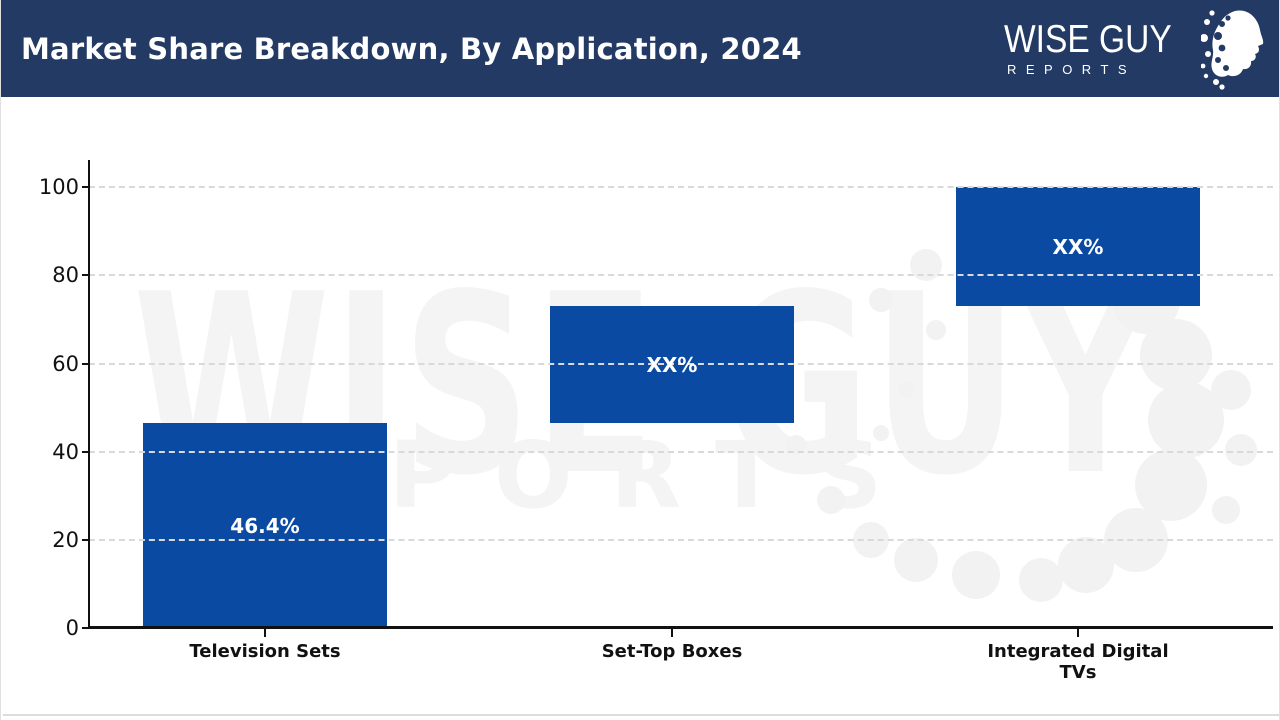 The height and width of the screenshot is (720, 1280). Describe the element at coordinates (265, 633) in the screenshot. I see `x-tick-mark-television-sets` at that location.